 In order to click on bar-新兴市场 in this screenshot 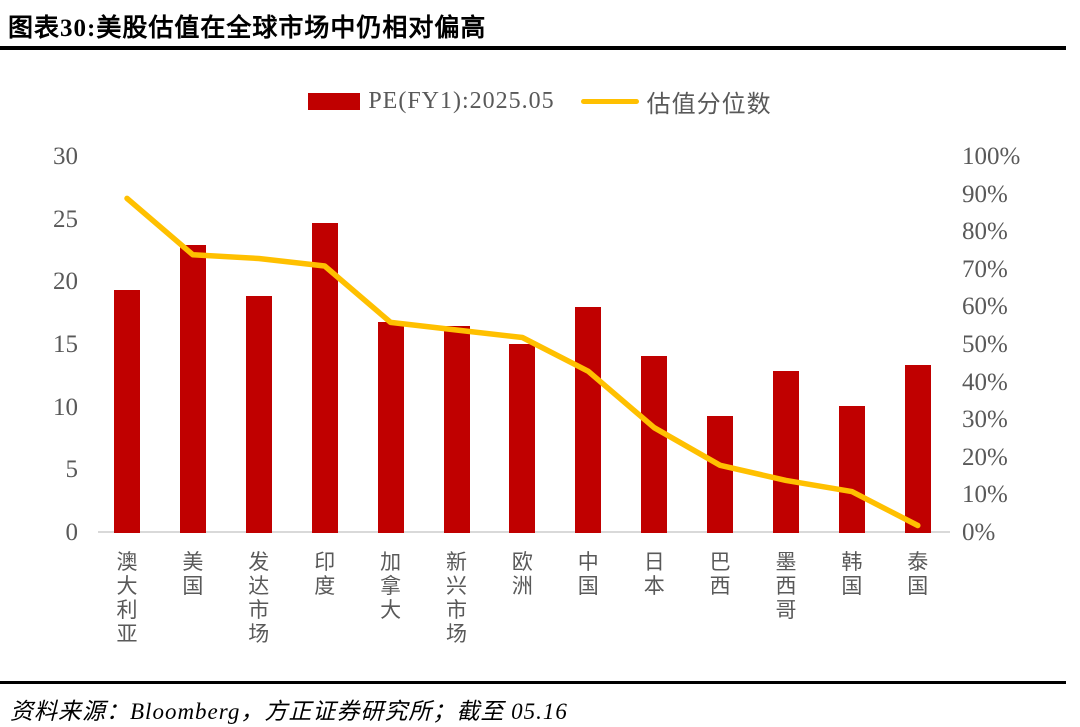, I will do `click(456, 429)`.